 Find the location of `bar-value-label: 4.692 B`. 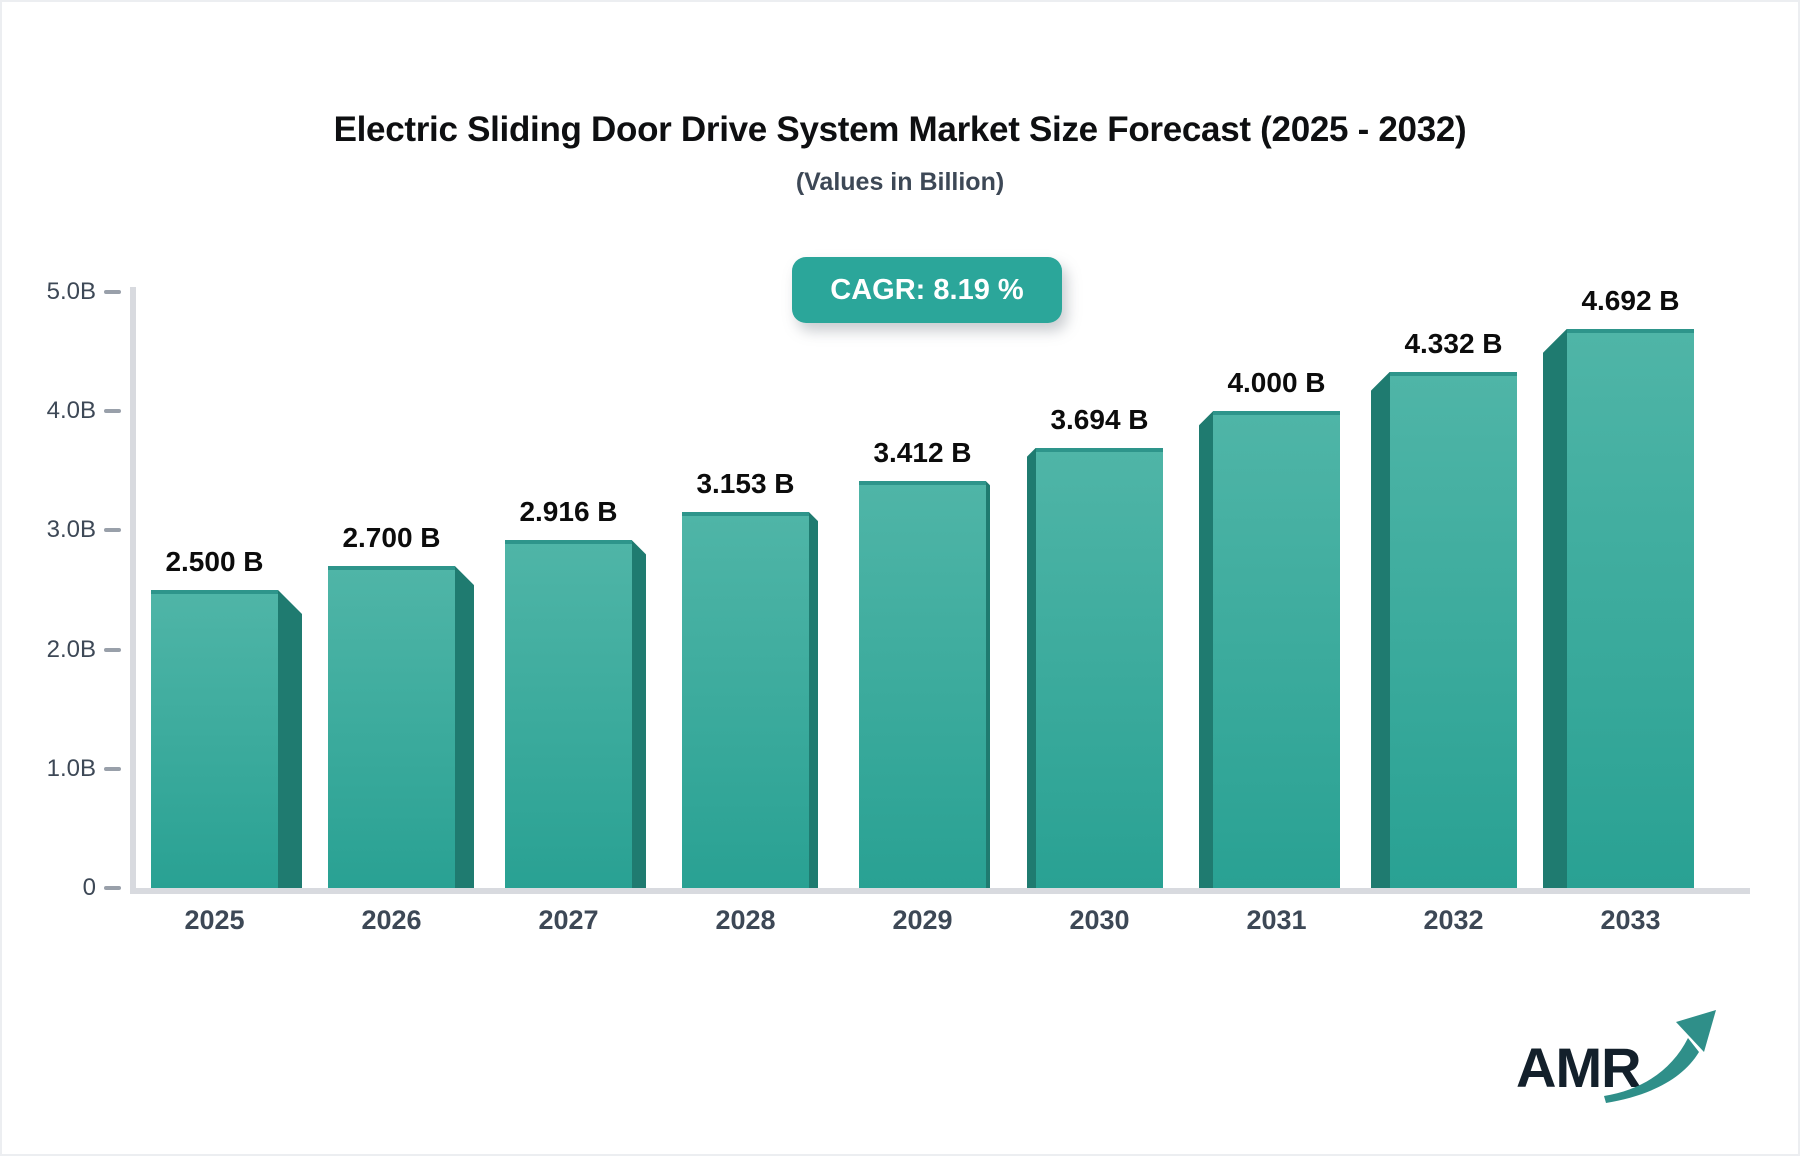

bar-value-label: 4.692 B is located at coordinates (1630, 300).